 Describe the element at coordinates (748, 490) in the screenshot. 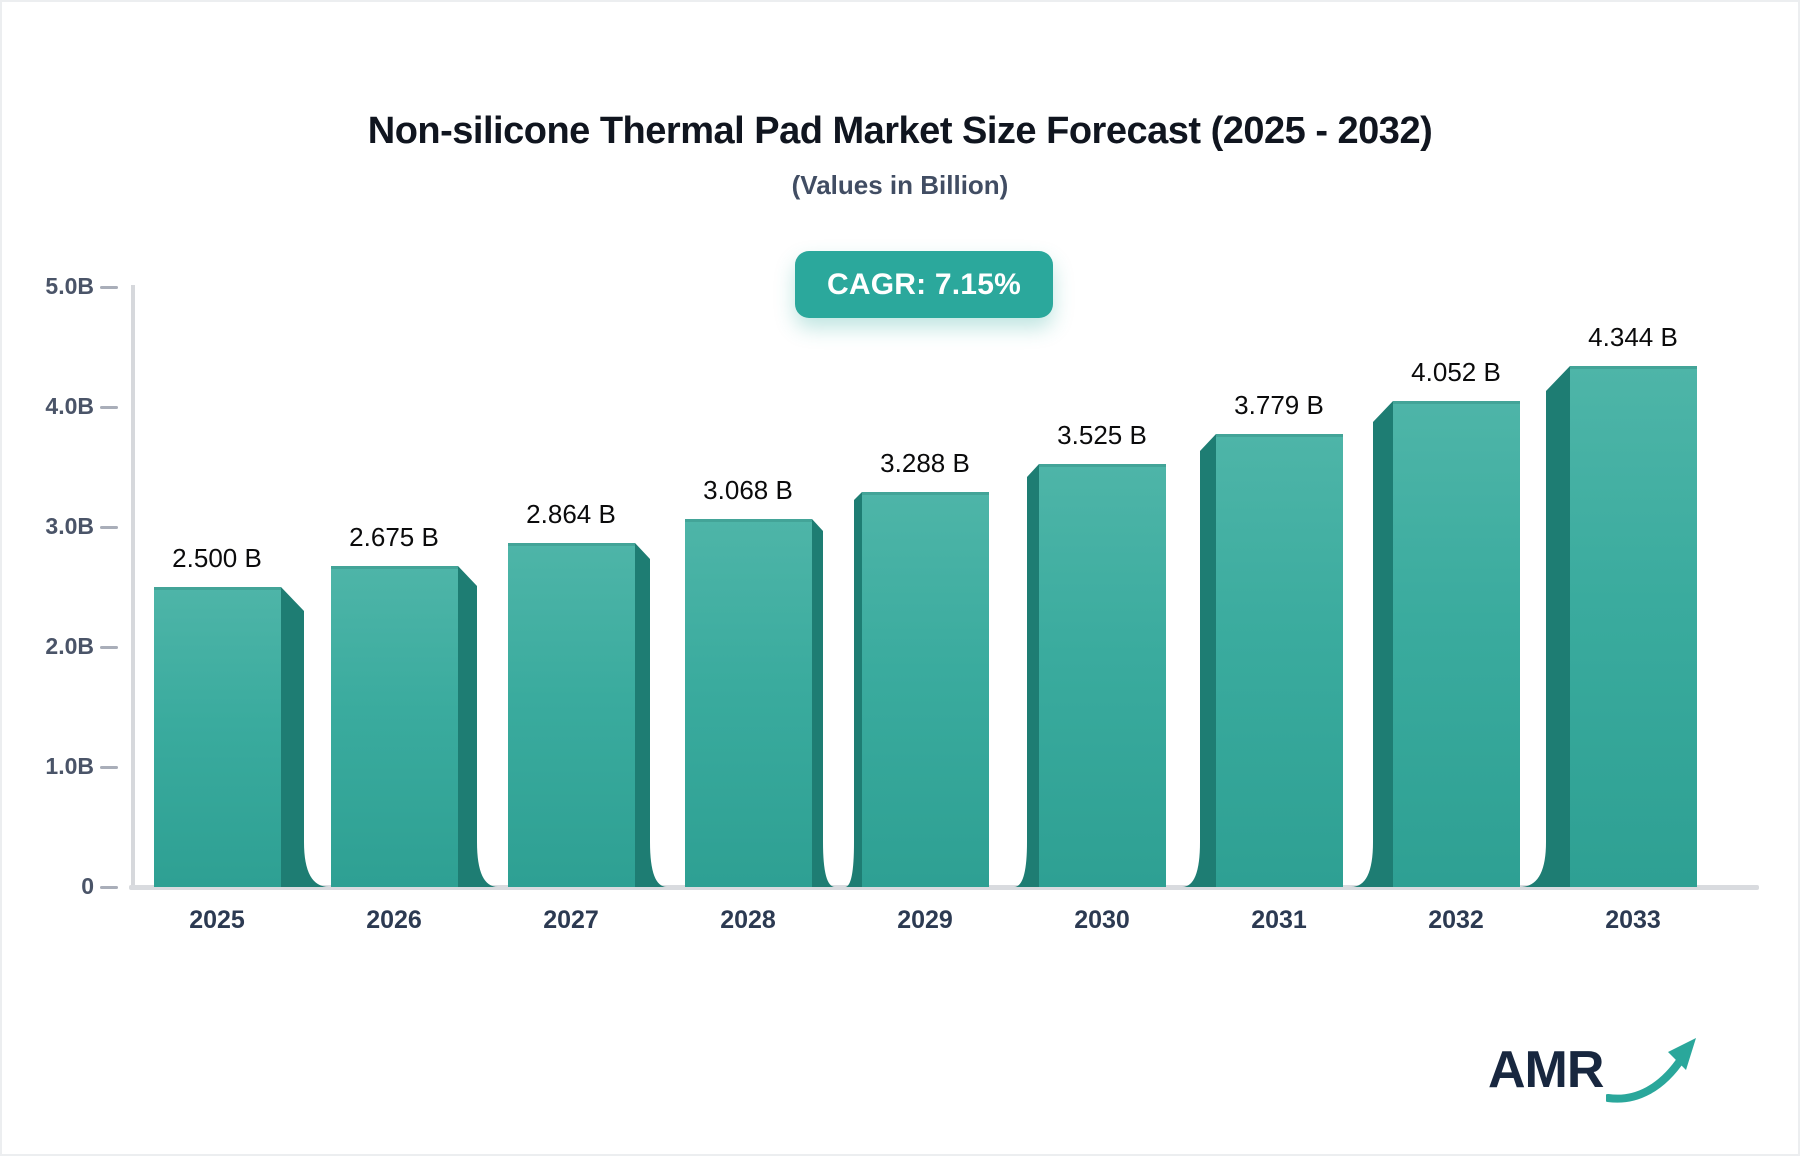

I see `bar-value-label: 3.068 B` at that location.